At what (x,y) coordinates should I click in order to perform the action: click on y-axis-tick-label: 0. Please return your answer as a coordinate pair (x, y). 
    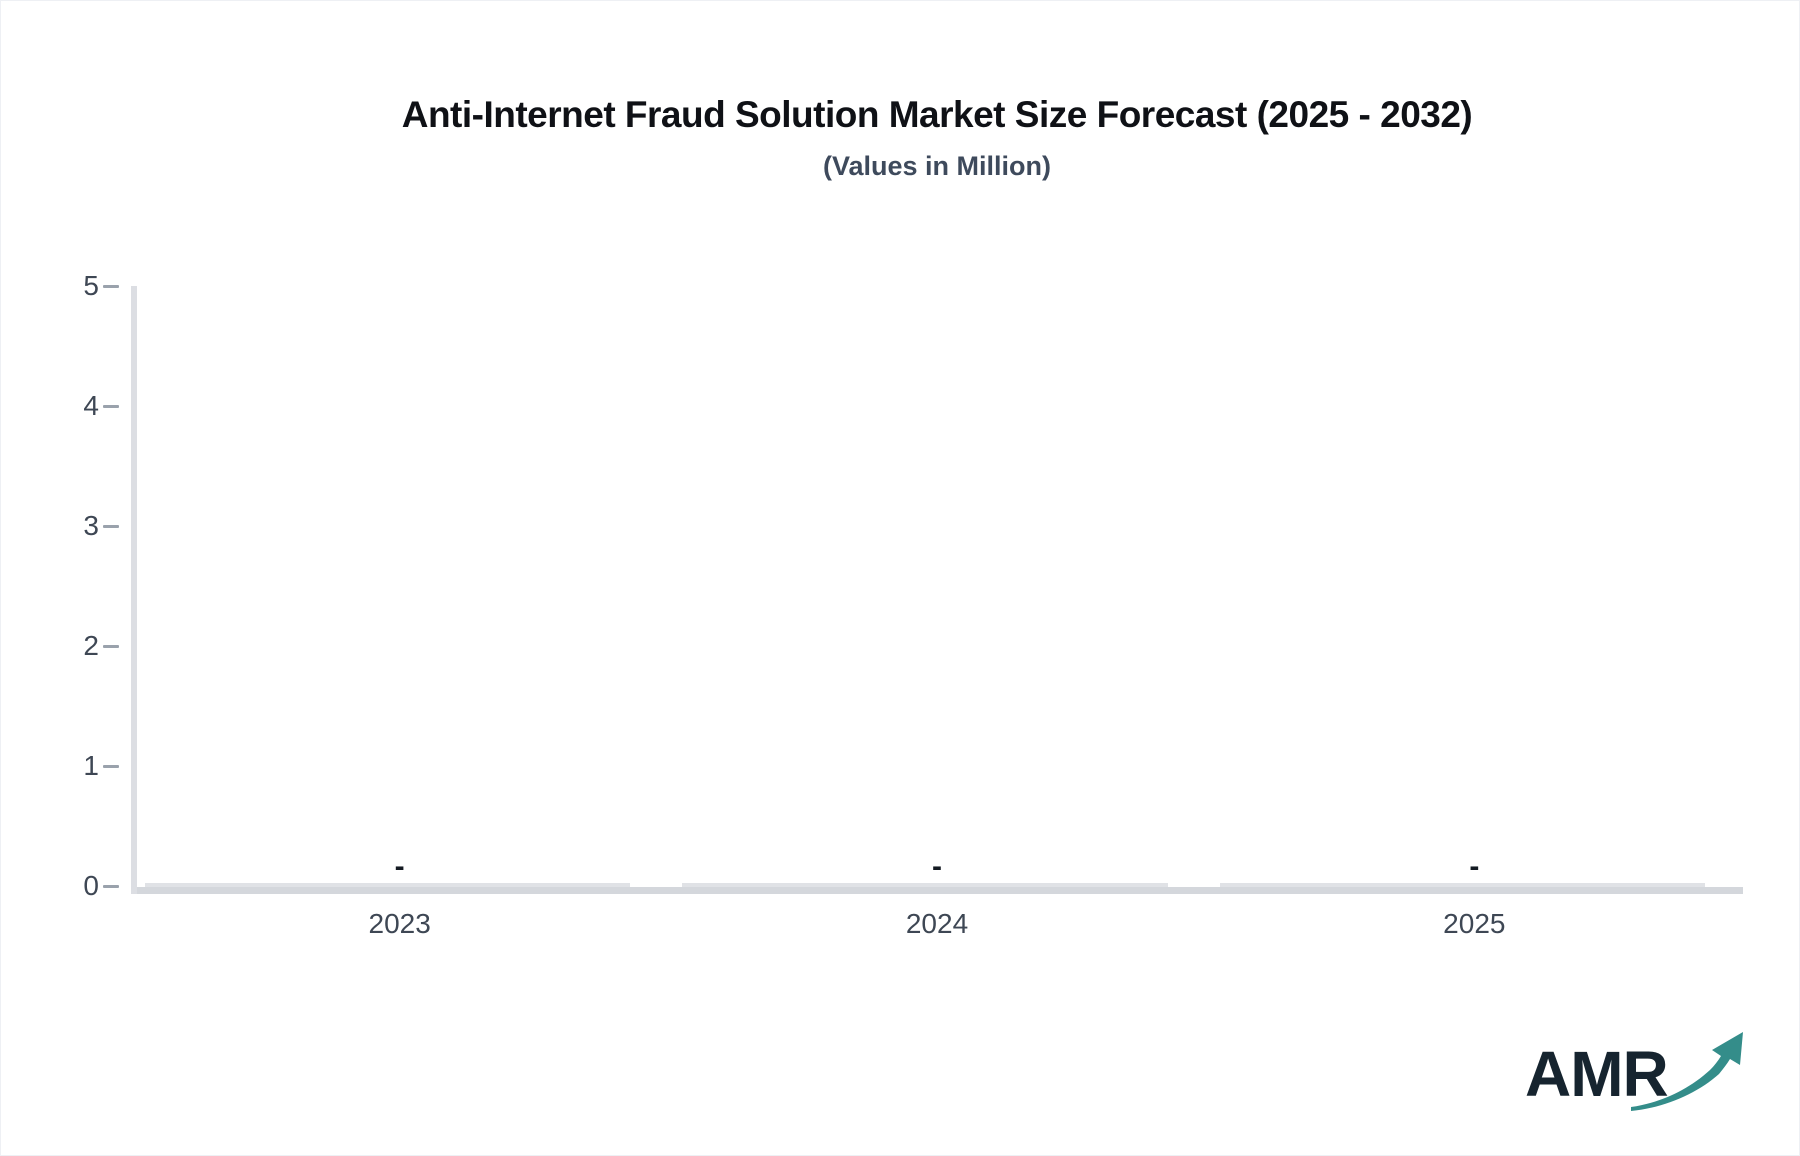
    Looking at the image, I should click on (91, 885).